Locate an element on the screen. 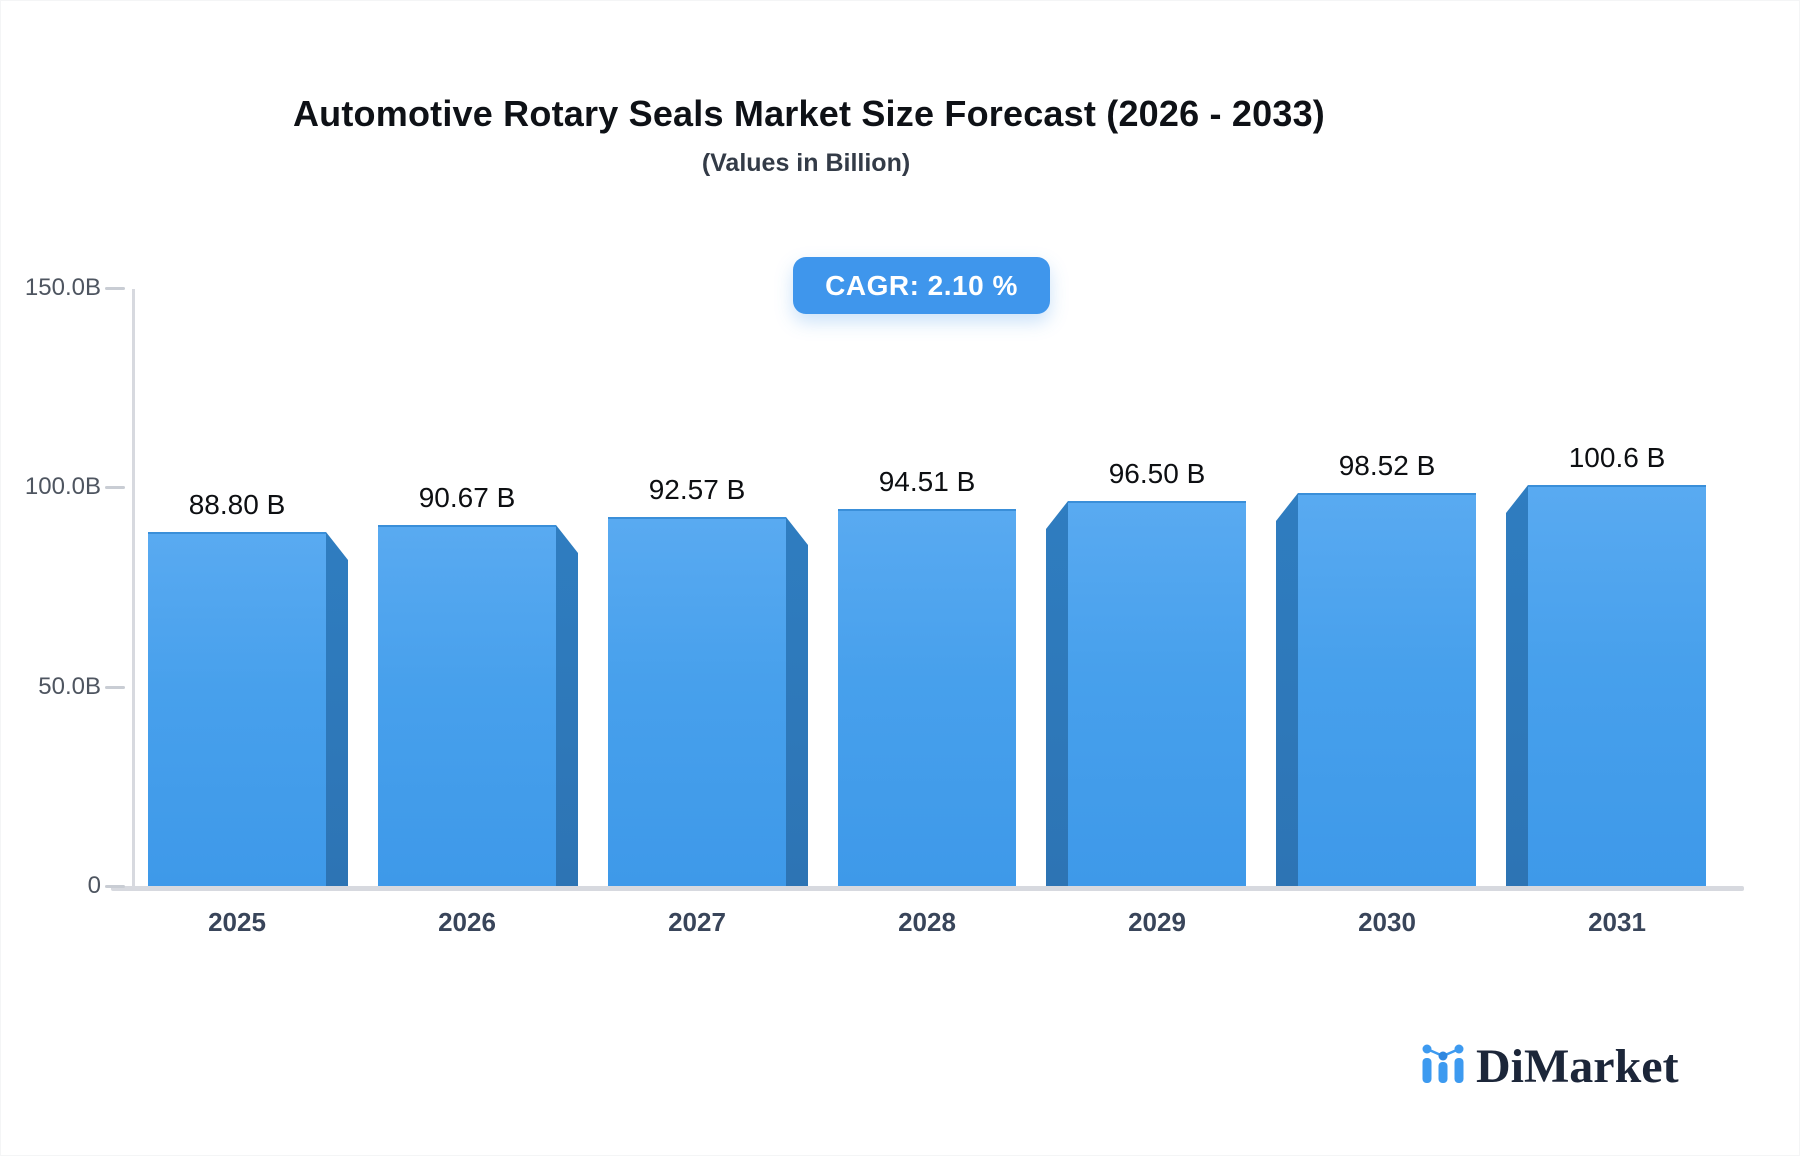 The width and height of the screenshot is (1800, 1156). cagr-badge: CAGR: 2.10 % is located at coordinates (921, 285).